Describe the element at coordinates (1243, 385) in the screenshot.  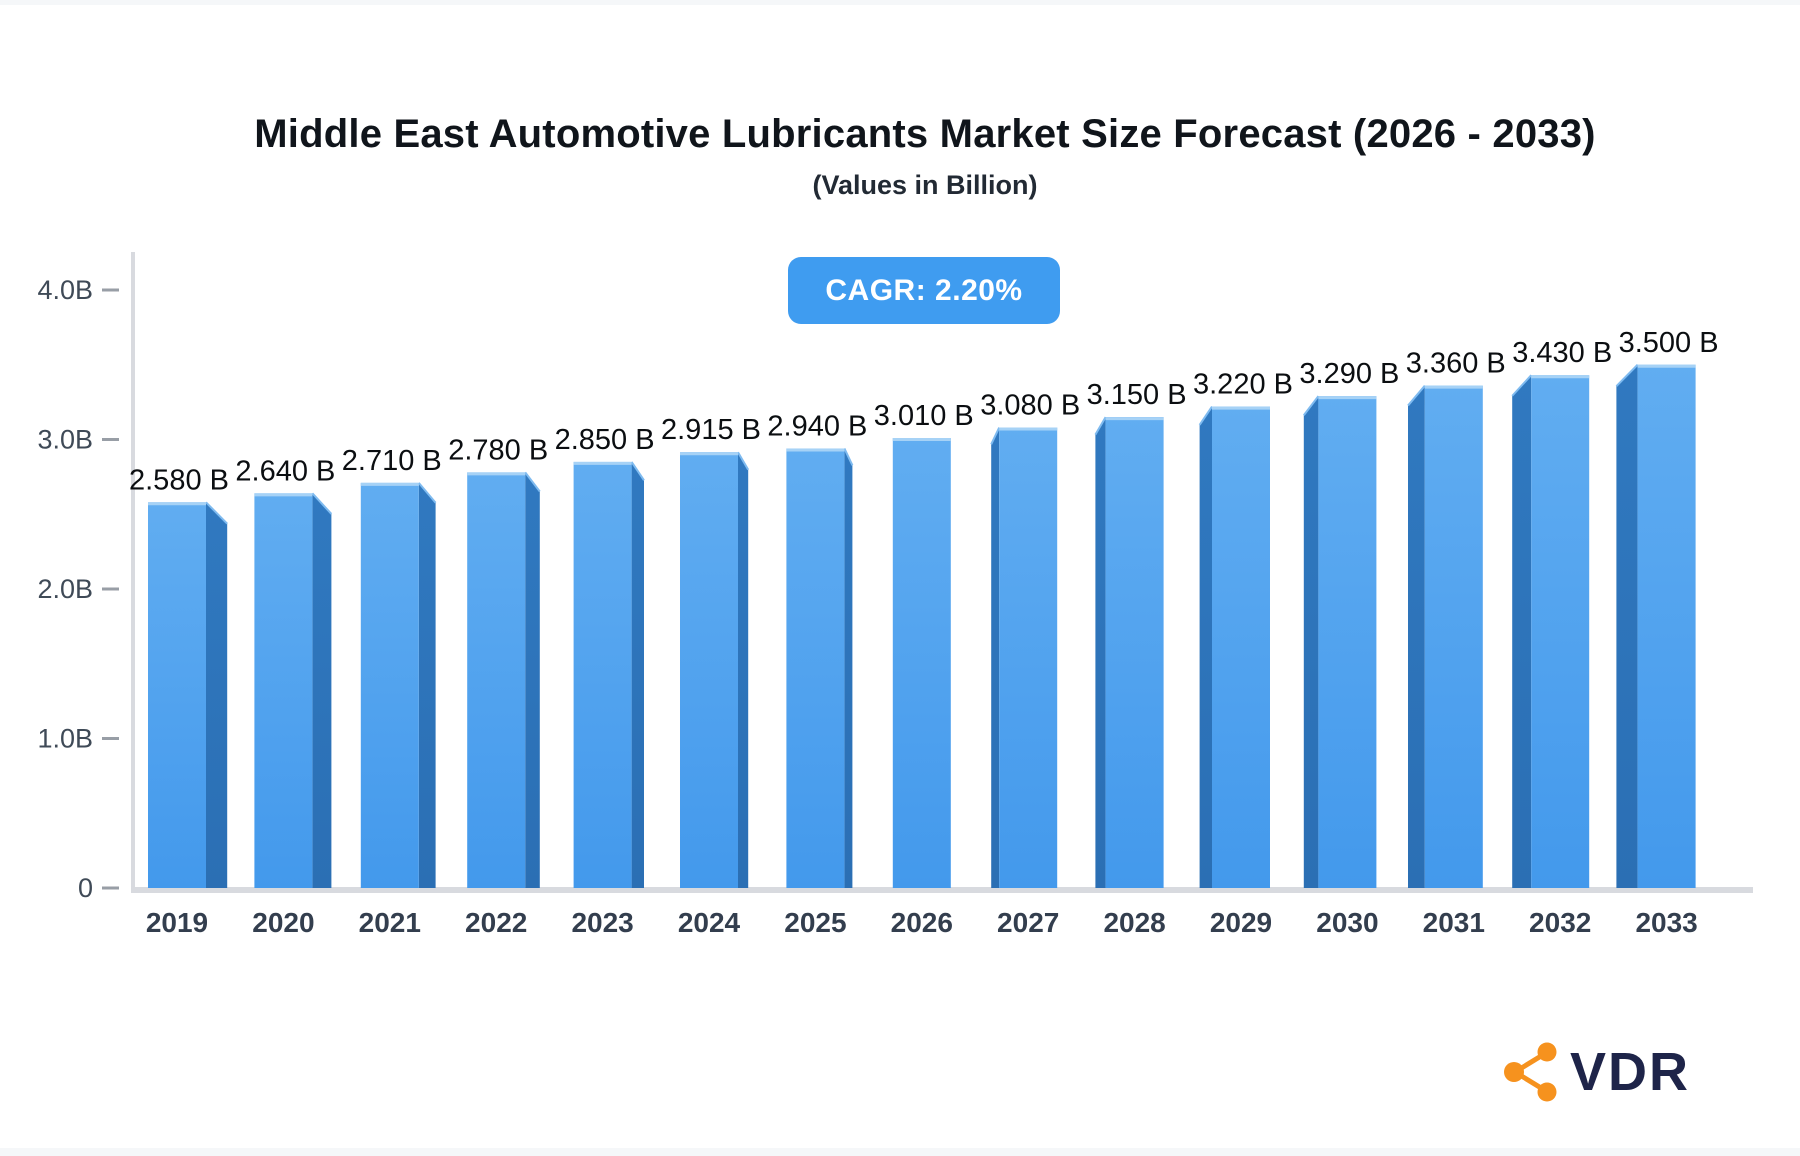
I see `bar-value-label: 3.220 B` at that location.